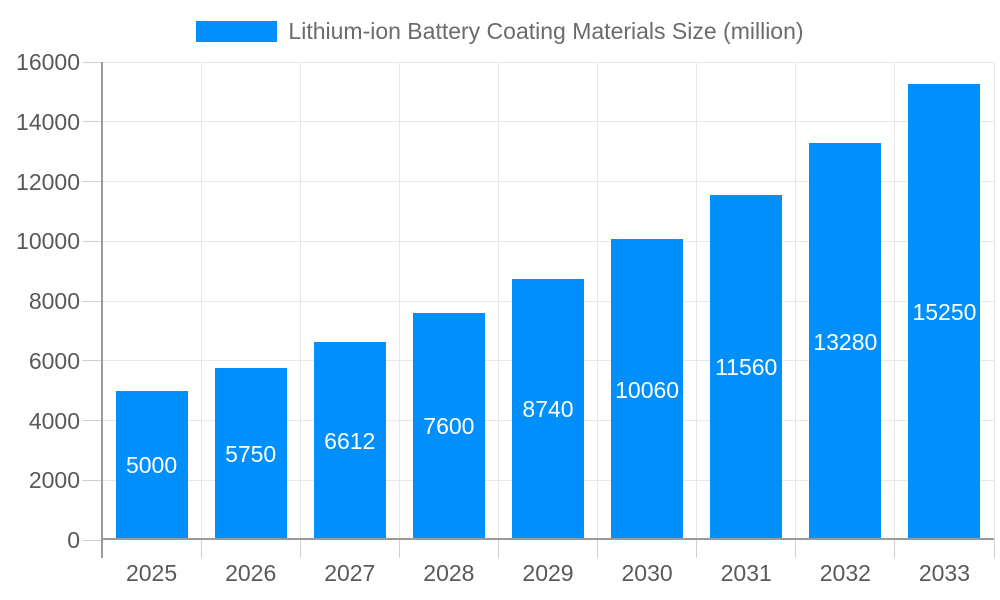 The width and height of the screenshot is (1000, 600). I want to click on y-axis-tick-label: 8000, so click(54, 301).